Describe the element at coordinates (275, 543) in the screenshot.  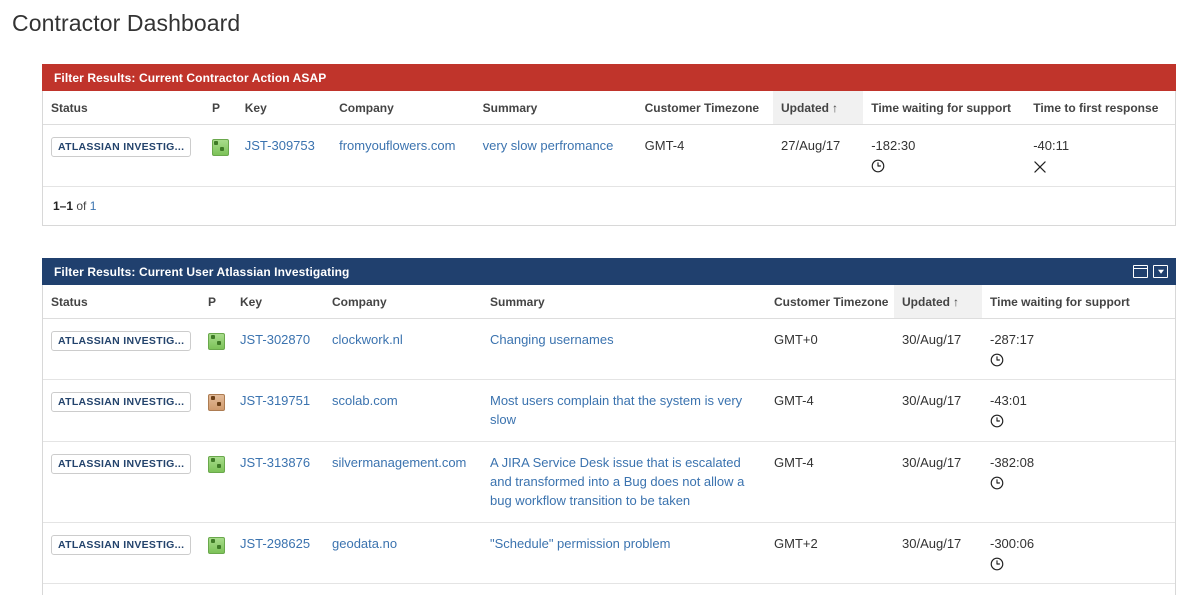
I see `issue-key-link: JST-298625` at that location.